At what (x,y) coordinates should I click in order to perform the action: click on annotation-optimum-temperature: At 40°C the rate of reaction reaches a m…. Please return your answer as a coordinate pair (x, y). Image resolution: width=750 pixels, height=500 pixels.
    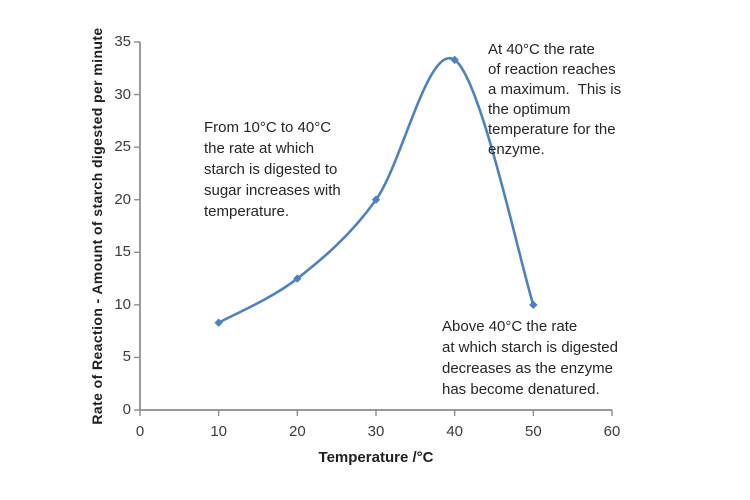
    Looking at the image, I should click on (555, 99).